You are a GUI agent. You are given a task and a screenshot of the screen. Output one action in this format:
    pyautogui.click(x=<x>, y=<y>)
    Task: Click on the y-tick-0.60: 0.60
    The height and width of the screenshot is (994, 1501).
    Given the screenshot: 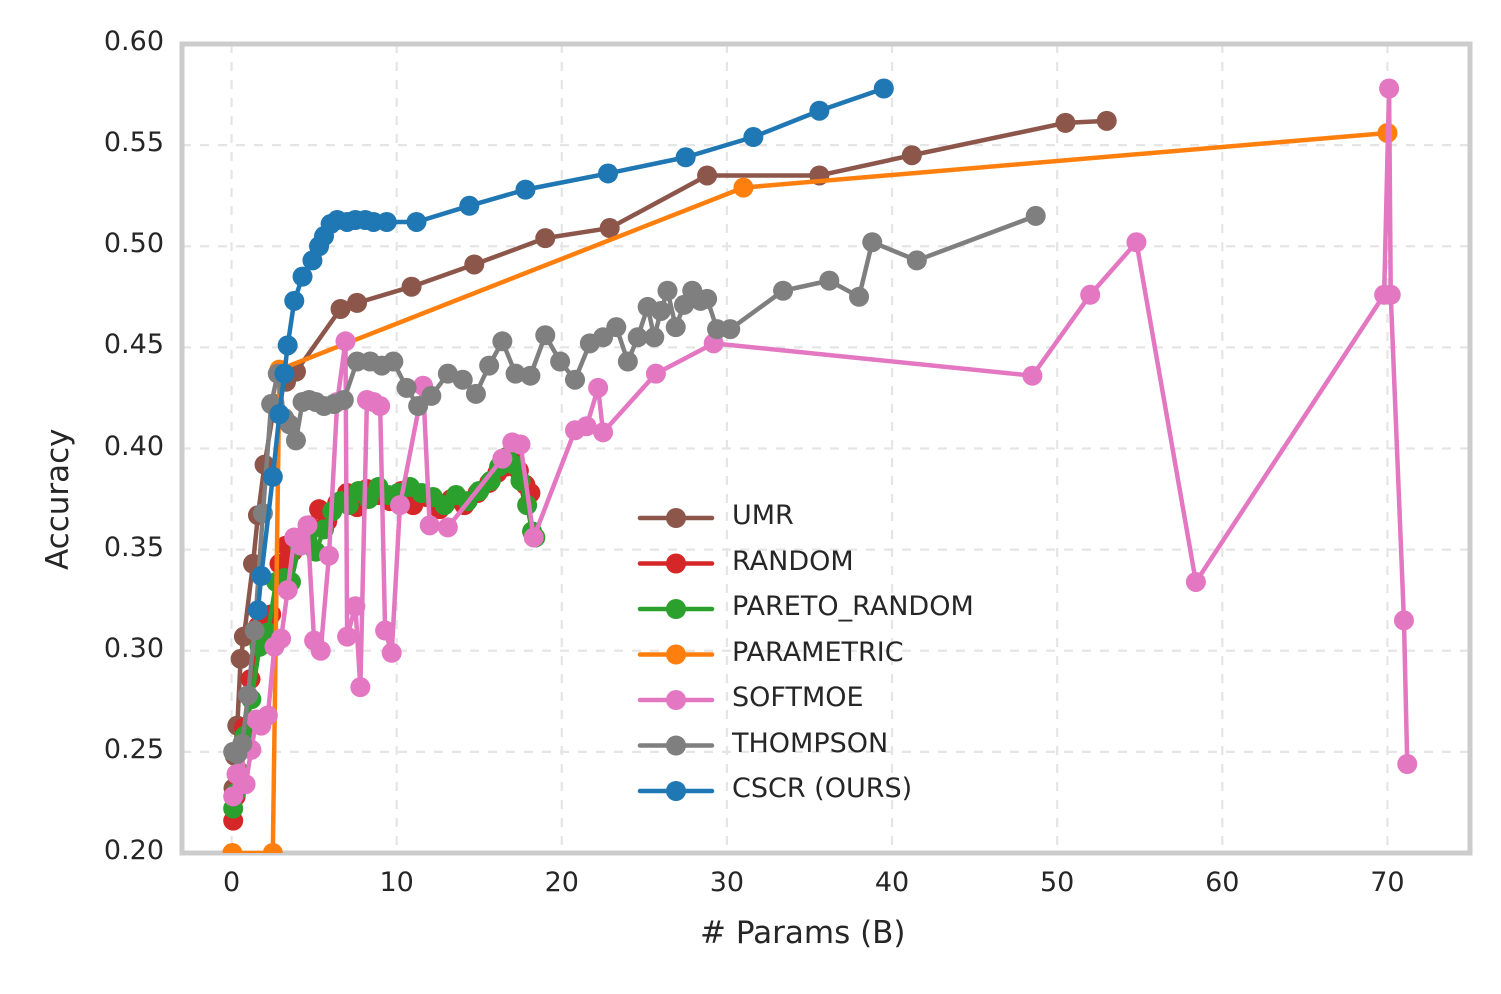 What is the action you would take?
    pyautogui.click(x=133, y=41)
    